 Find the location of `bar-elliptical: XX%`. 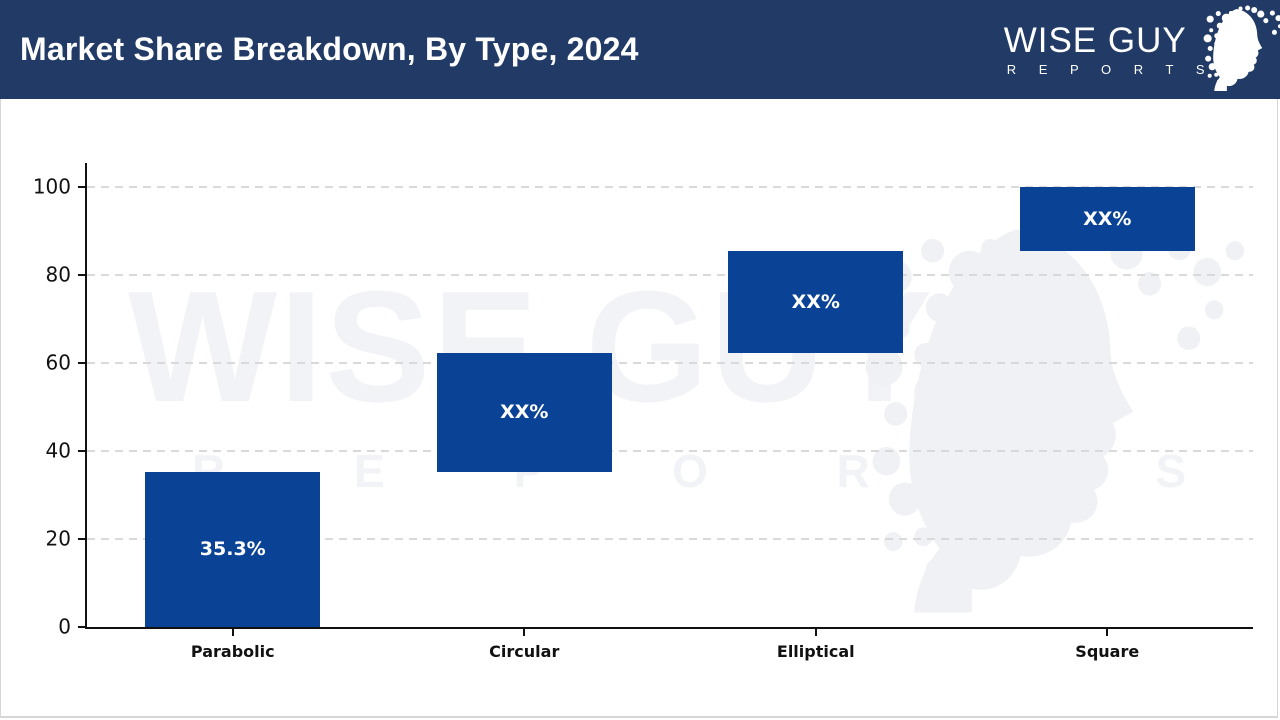

bar-elliptical: XX% is located at coordinates (816, 302).